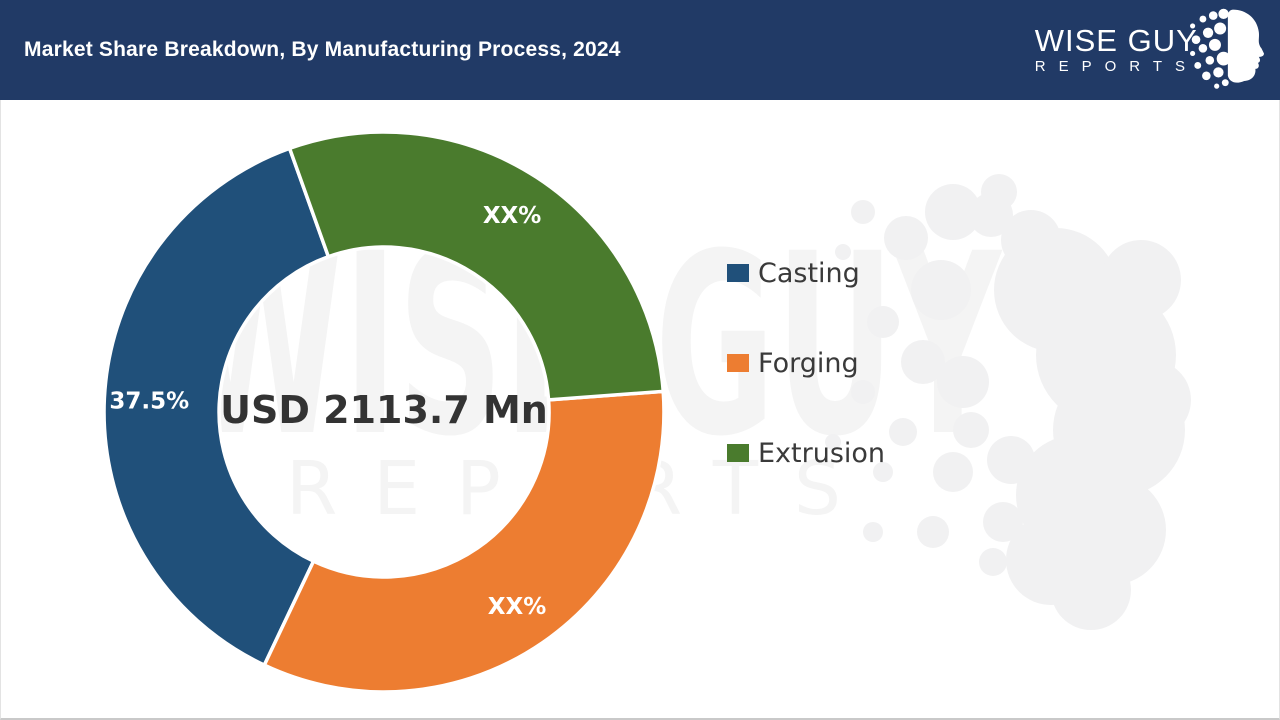  I want to click on legend-label-extrusion: Extrusion, so click(822, 453).